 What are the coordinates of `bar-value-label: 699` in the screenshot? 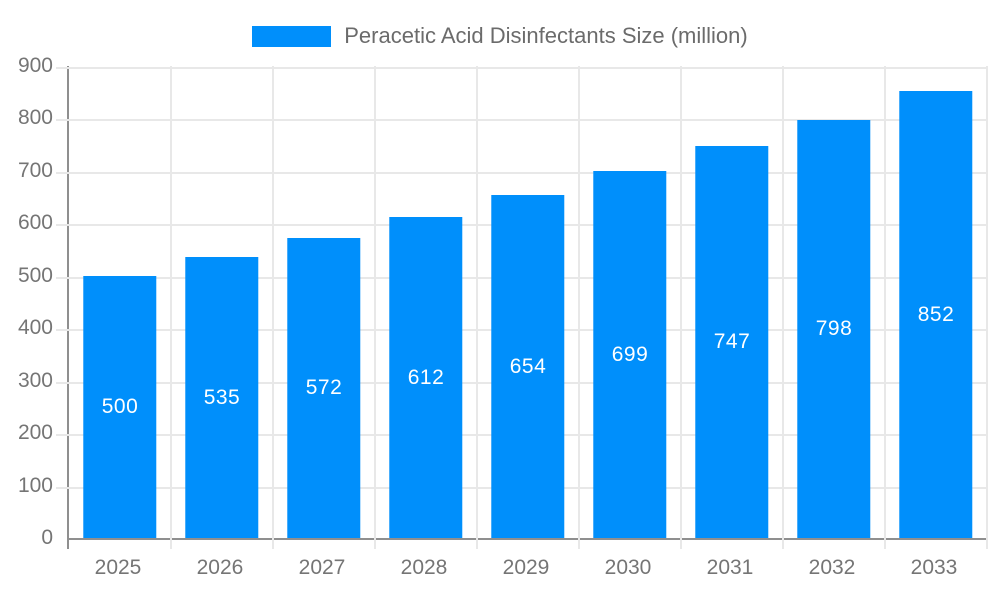 It's located at (630, 354).